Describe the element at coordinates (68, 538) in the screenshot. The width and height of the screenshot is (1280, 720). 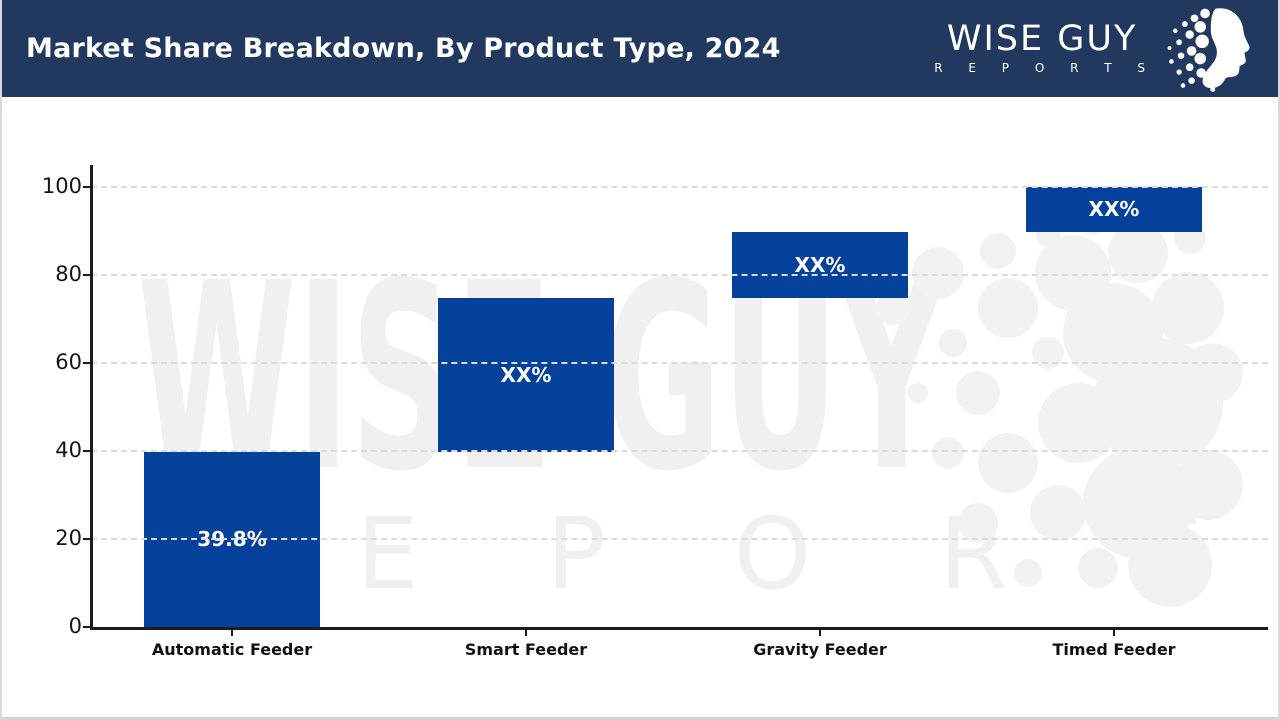
I see `y-tick-label: 20` at that location.